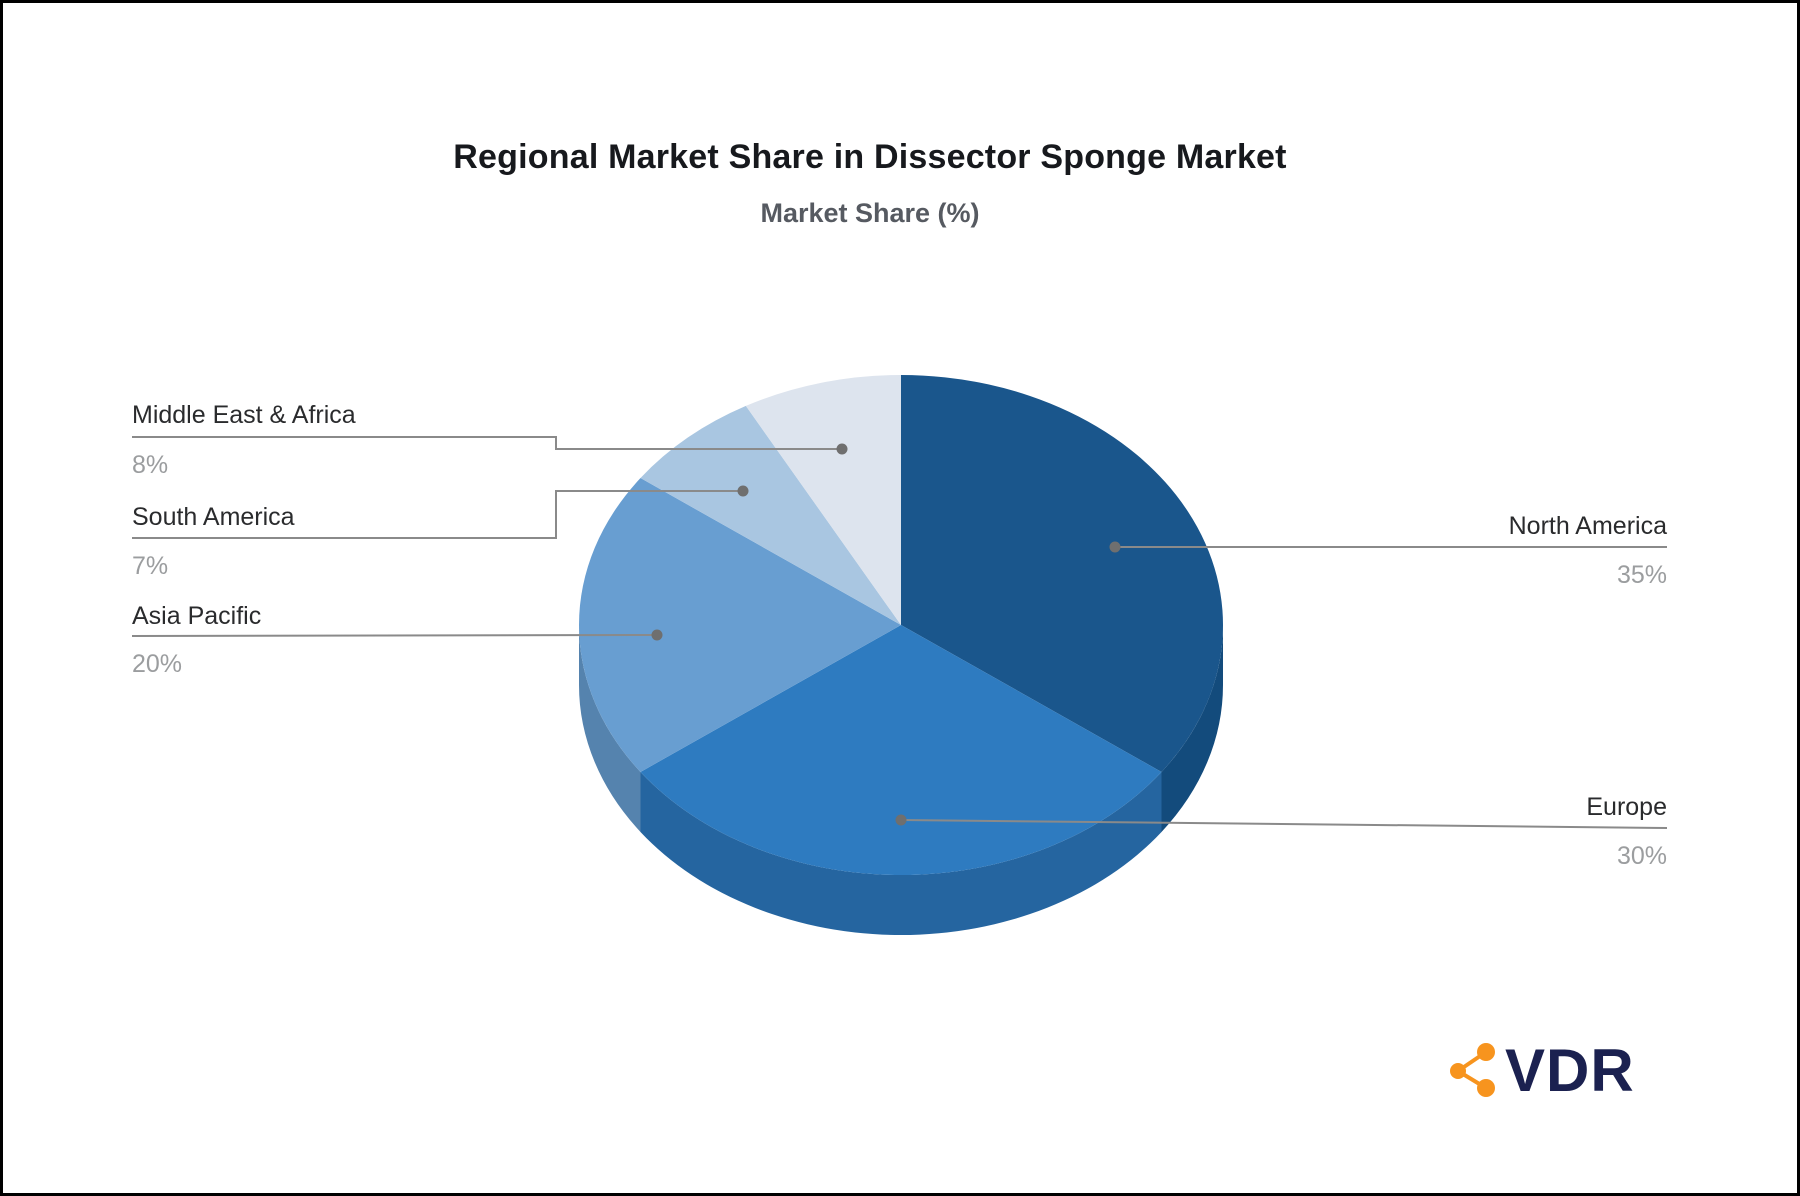 Image resolution: width=1800 pixels, height=1196 pixels. Describe the element at coordinates (487, 443) in the screenshot. I see `leader-line-middle-east-africa` at that location.